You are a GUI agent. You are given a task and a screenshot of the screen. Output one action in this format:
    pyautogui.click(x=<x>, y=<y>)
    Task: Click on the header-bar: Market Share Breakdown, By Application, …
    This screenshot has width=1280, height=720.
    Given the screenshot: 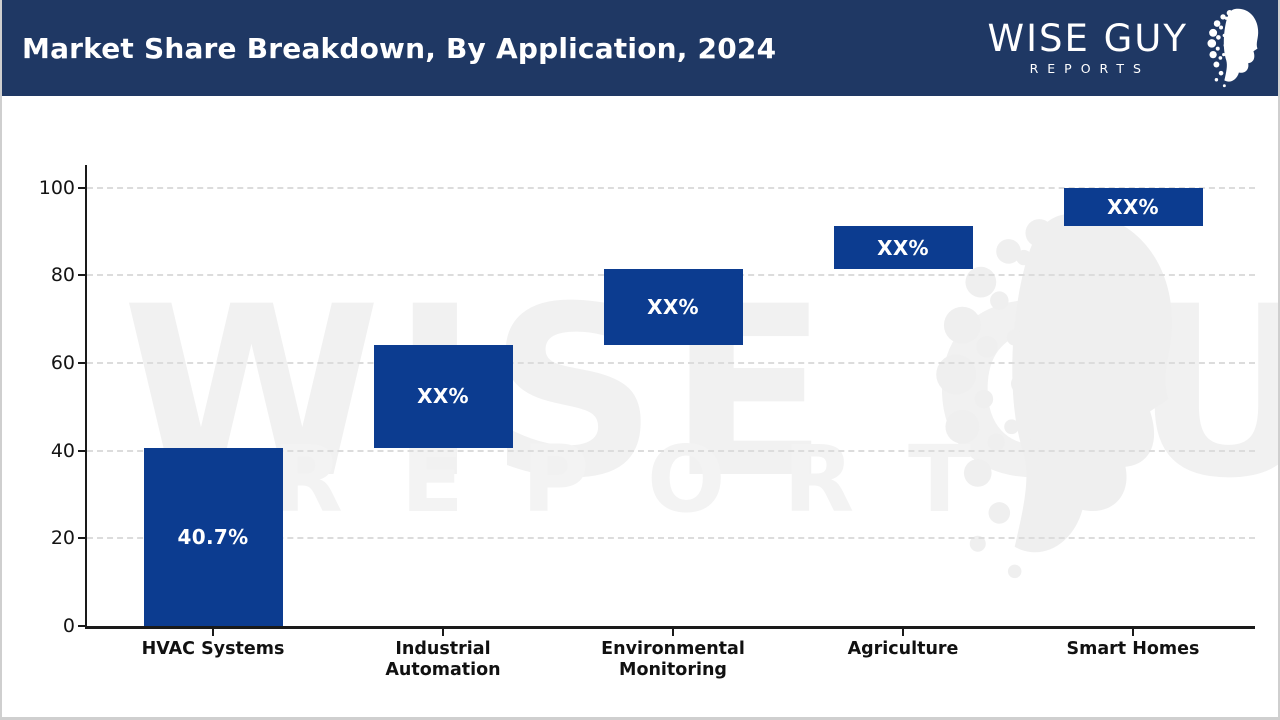 What is the action you would take?
    pyautogui.click(x=640, y=48)
    